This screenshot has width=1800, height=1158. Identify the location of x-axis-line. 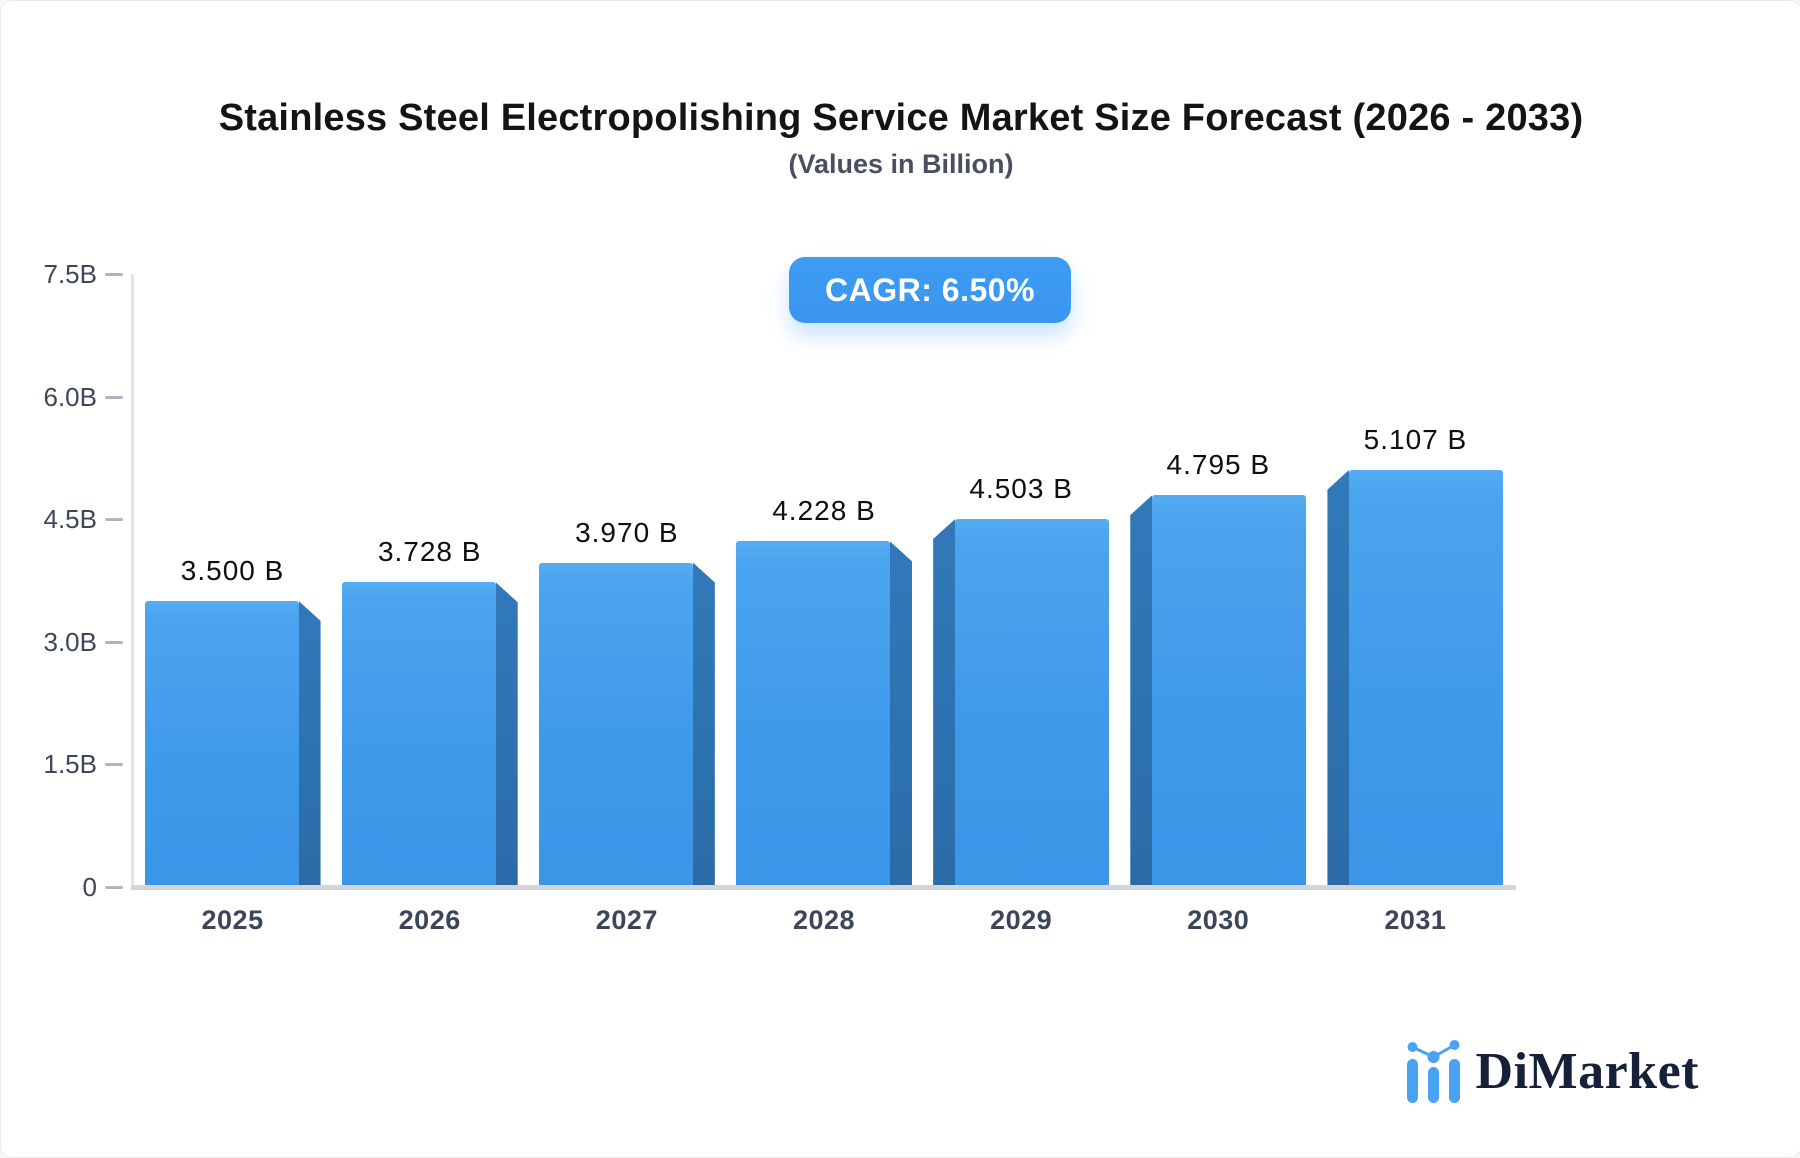
(823, 887).